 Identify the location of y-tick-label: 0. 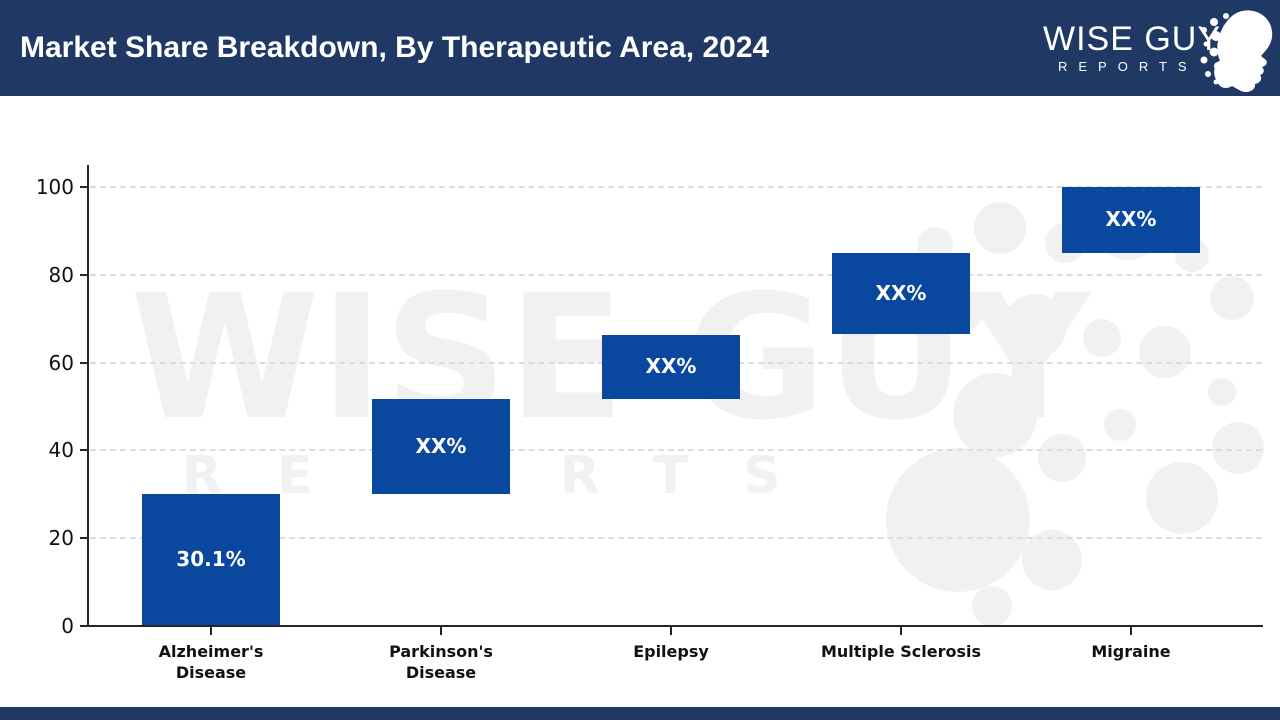
(67, 626).